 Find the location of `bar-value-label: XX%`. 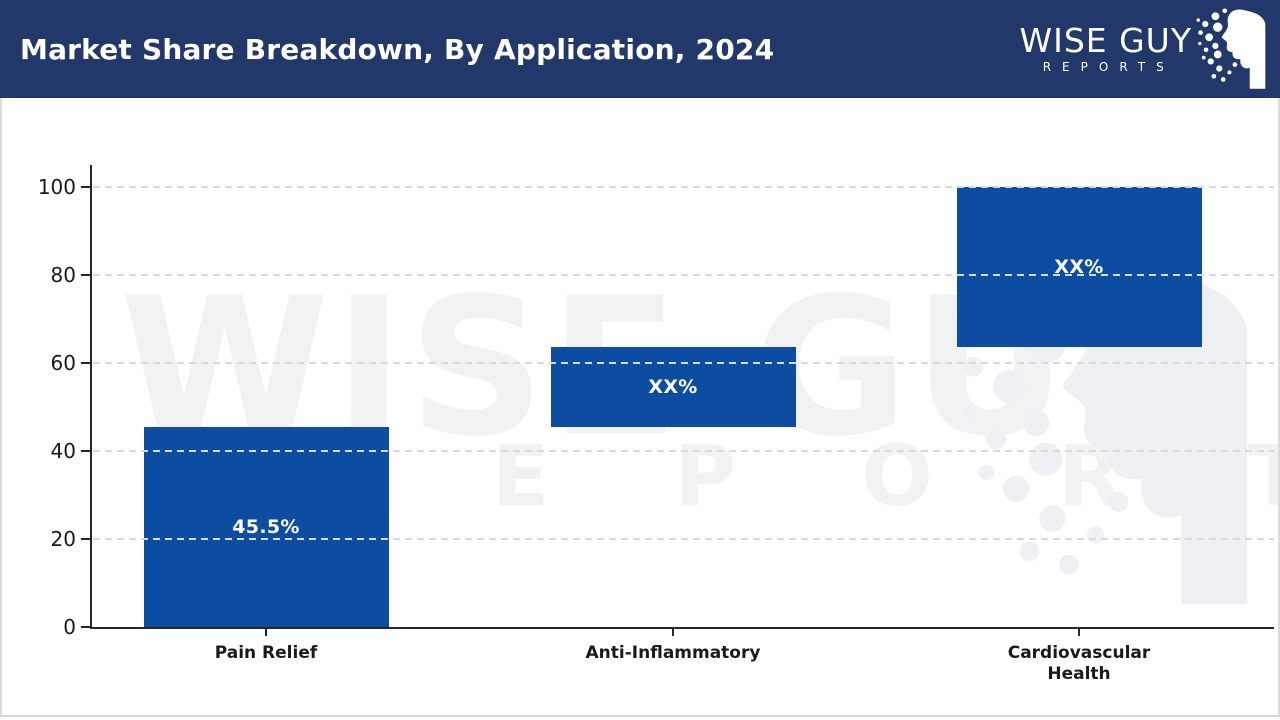

bar-value-label: XX% is located at coordinates (673, 386).